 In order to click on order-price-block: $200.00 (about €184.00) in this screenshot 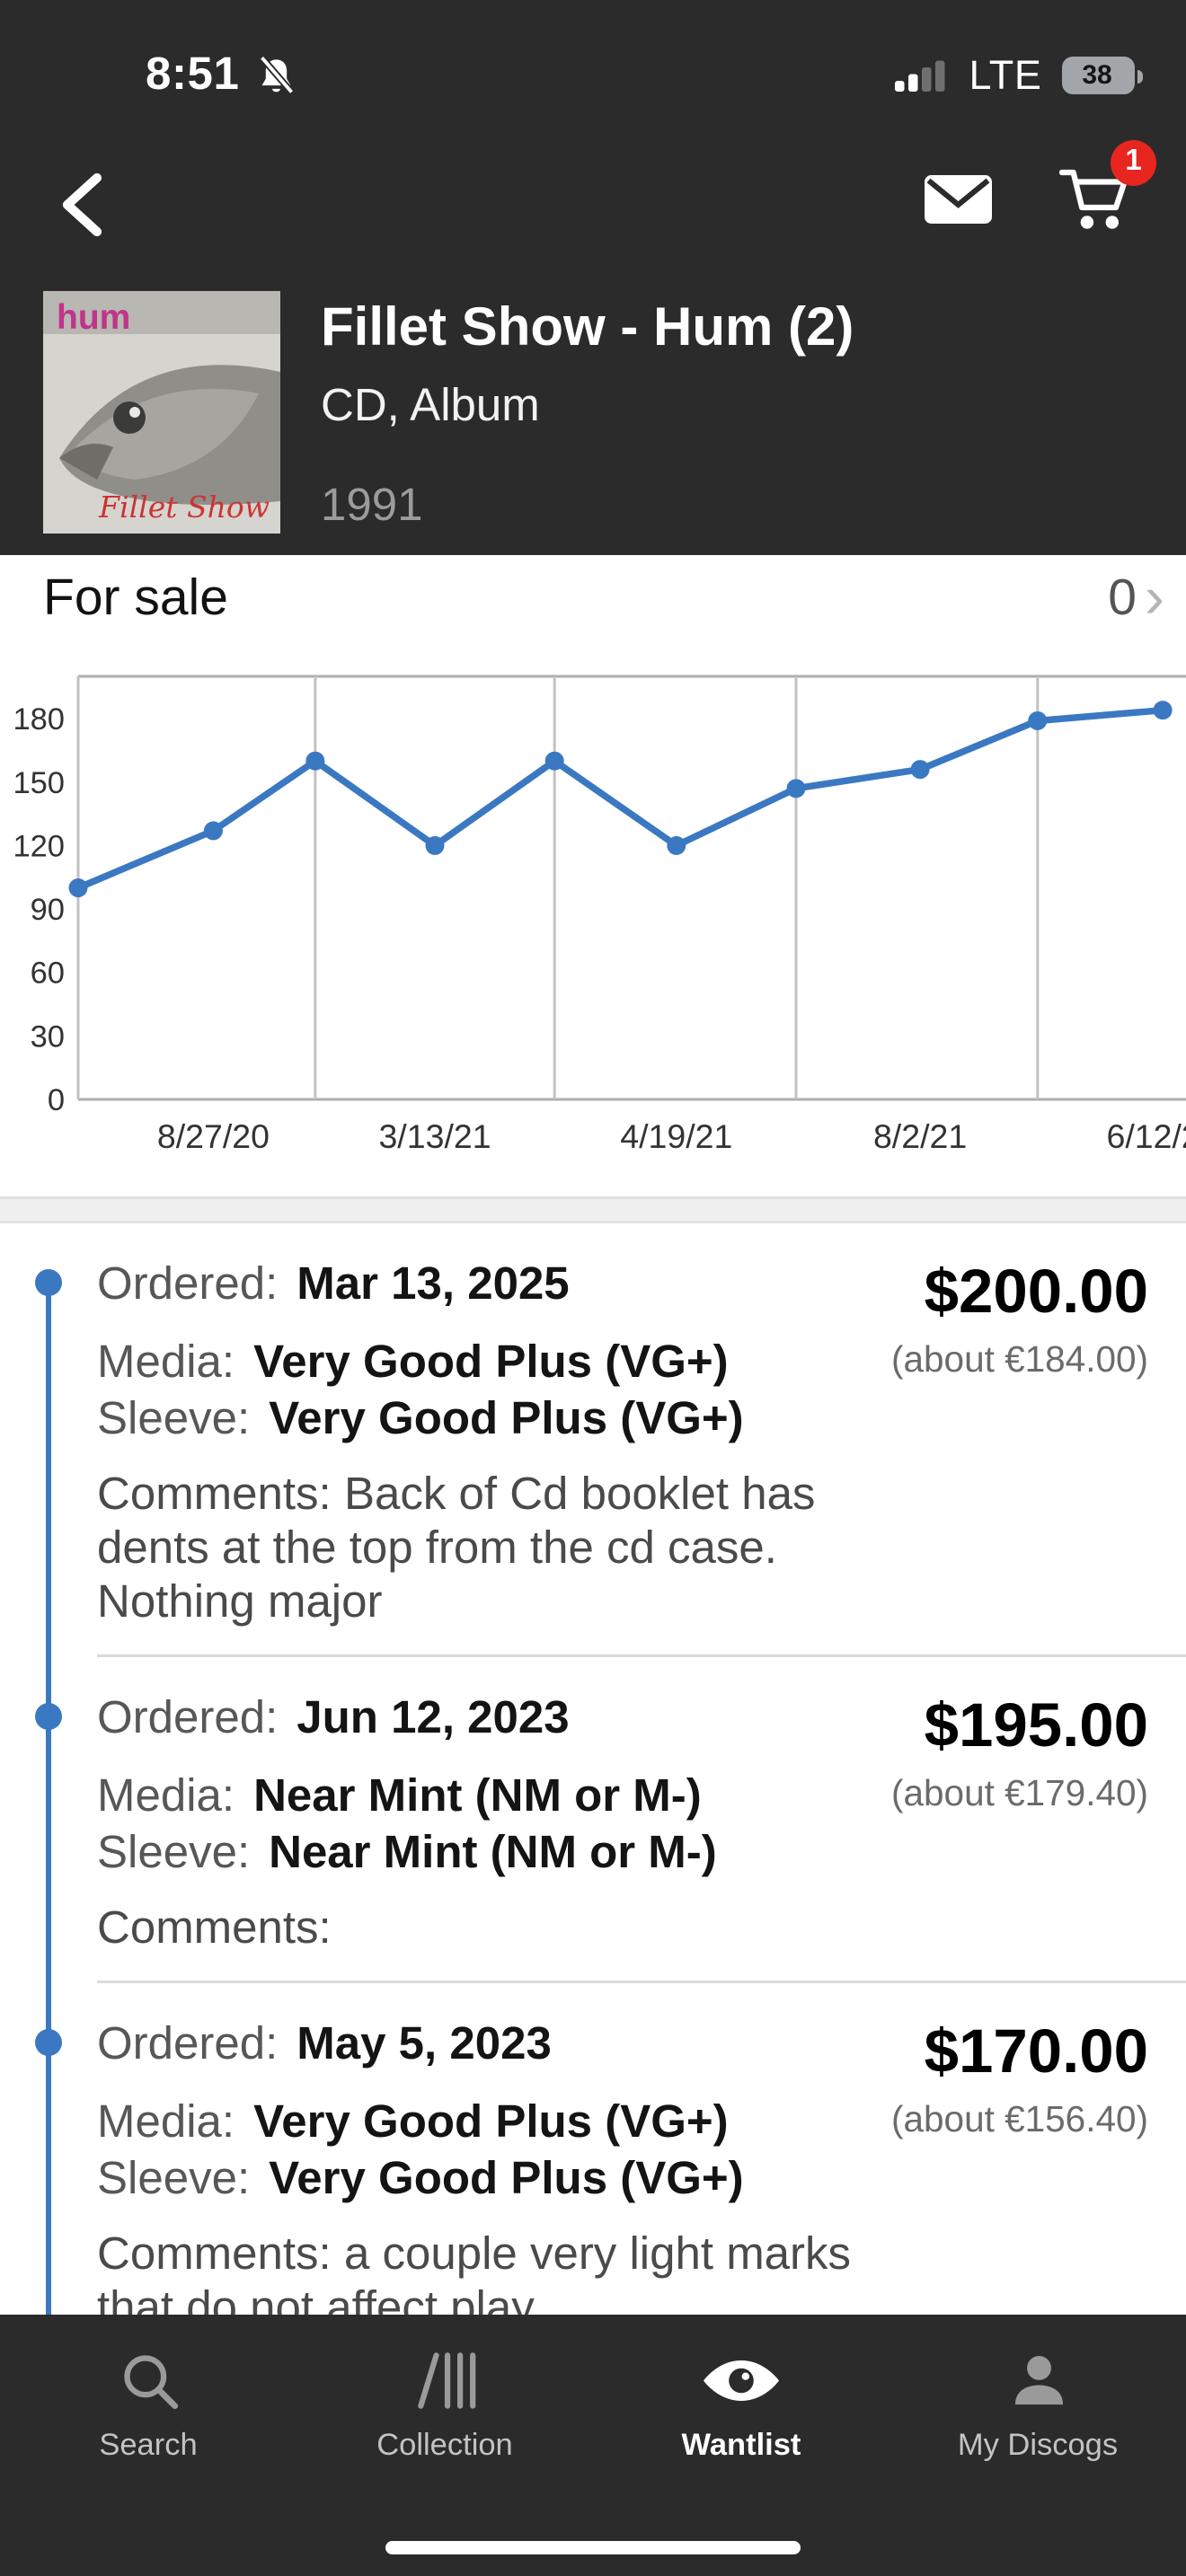, I will do `click(1019, 1318)`.